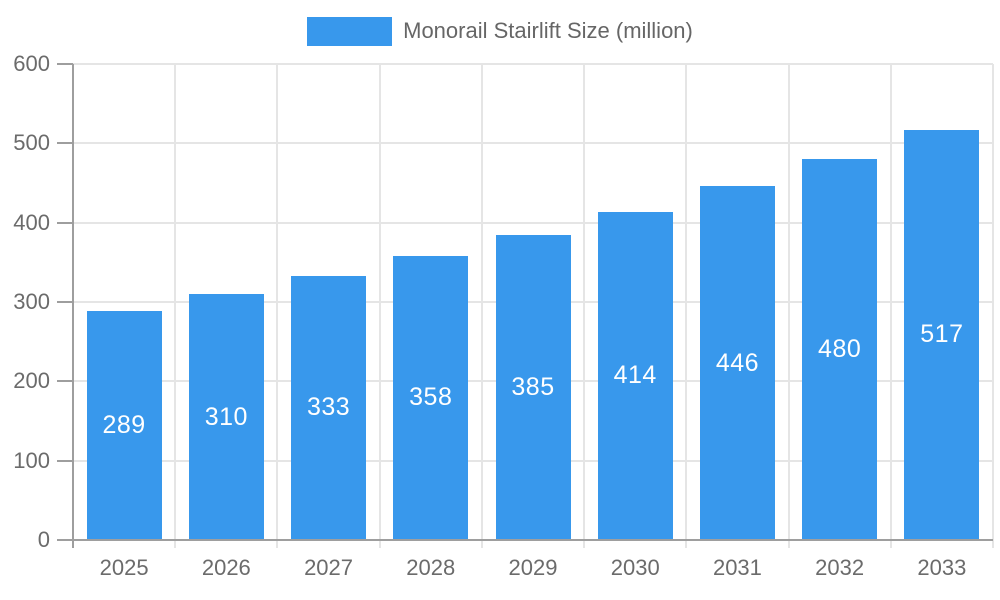 This screenshot has width=1000, height=600. I want to click on bar-value-label: 446, so click(737, 362).